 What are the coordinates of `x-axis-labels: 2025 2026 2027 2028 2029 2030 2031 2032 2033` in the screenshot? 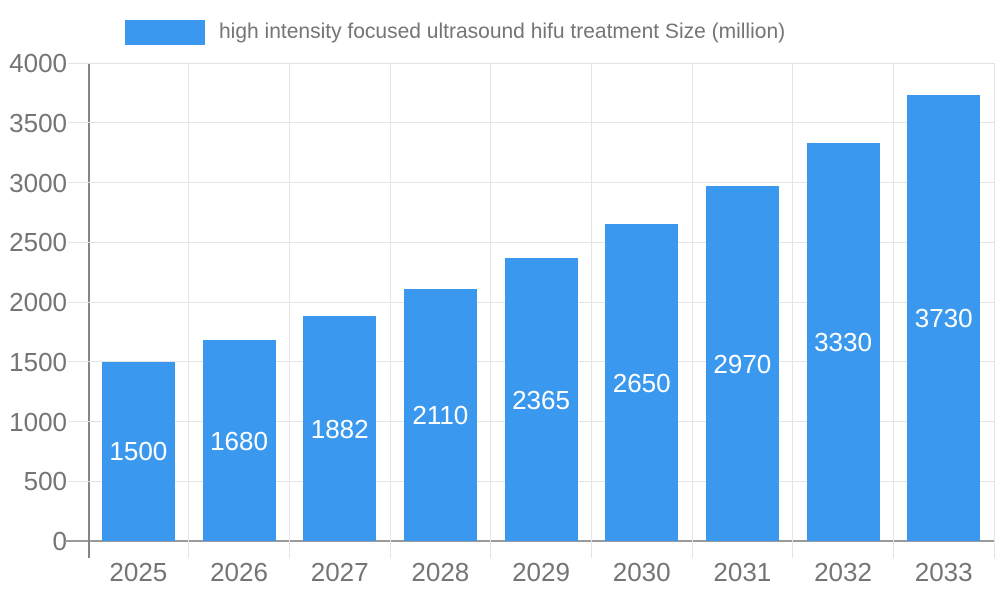 It's located at (541, 574).